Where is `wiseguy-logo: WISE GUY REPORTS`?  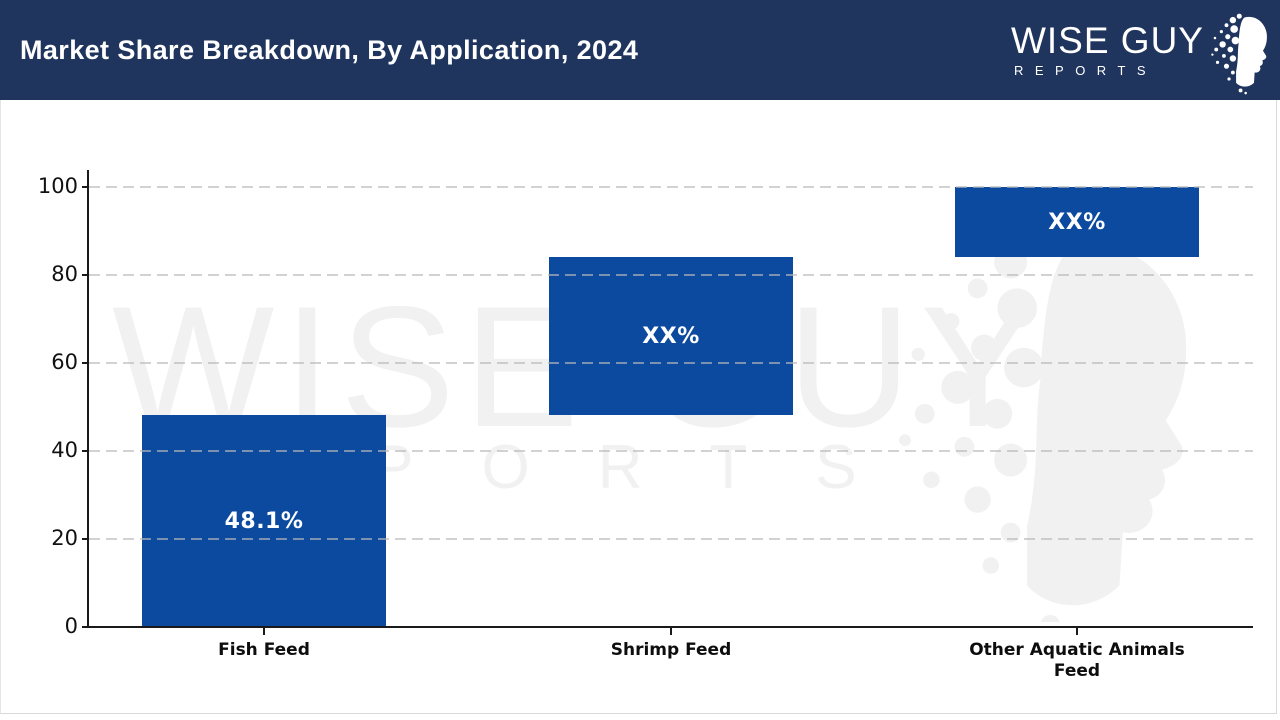 wiseguy-logo: WISE GUY REPORTS is located at coordinates (1141, 51).